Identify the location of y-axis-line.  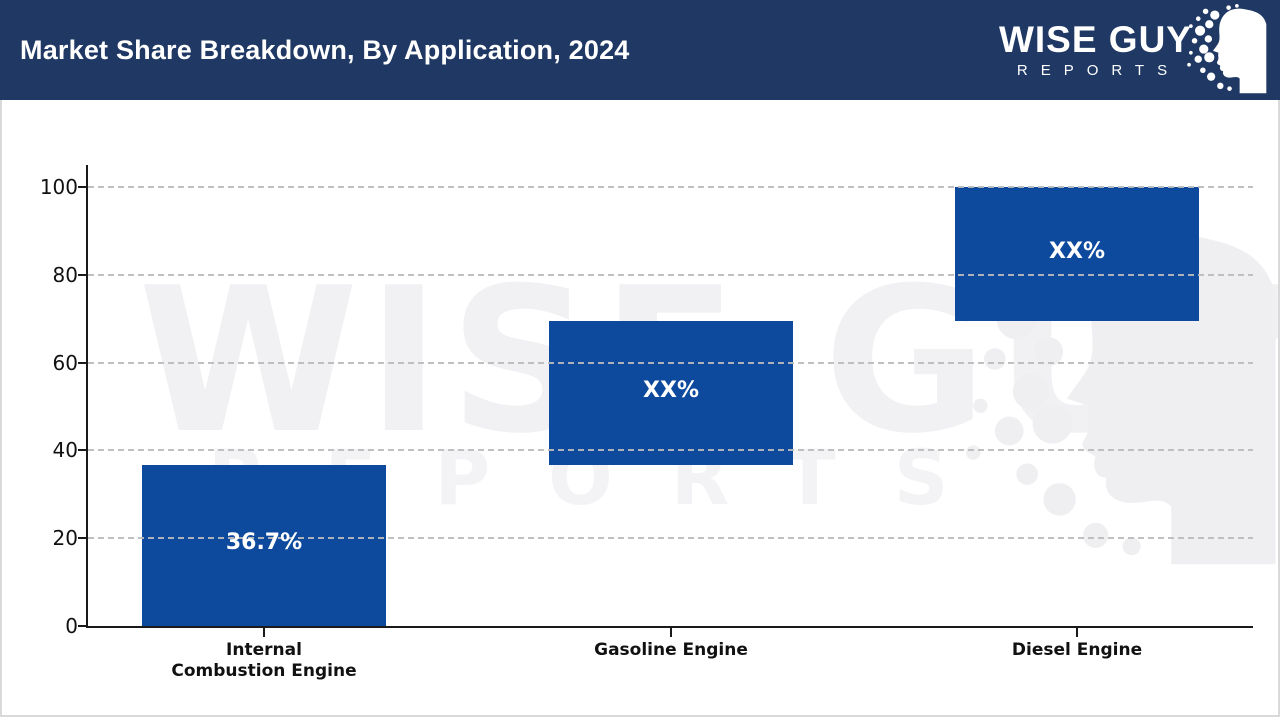
(87, 396).